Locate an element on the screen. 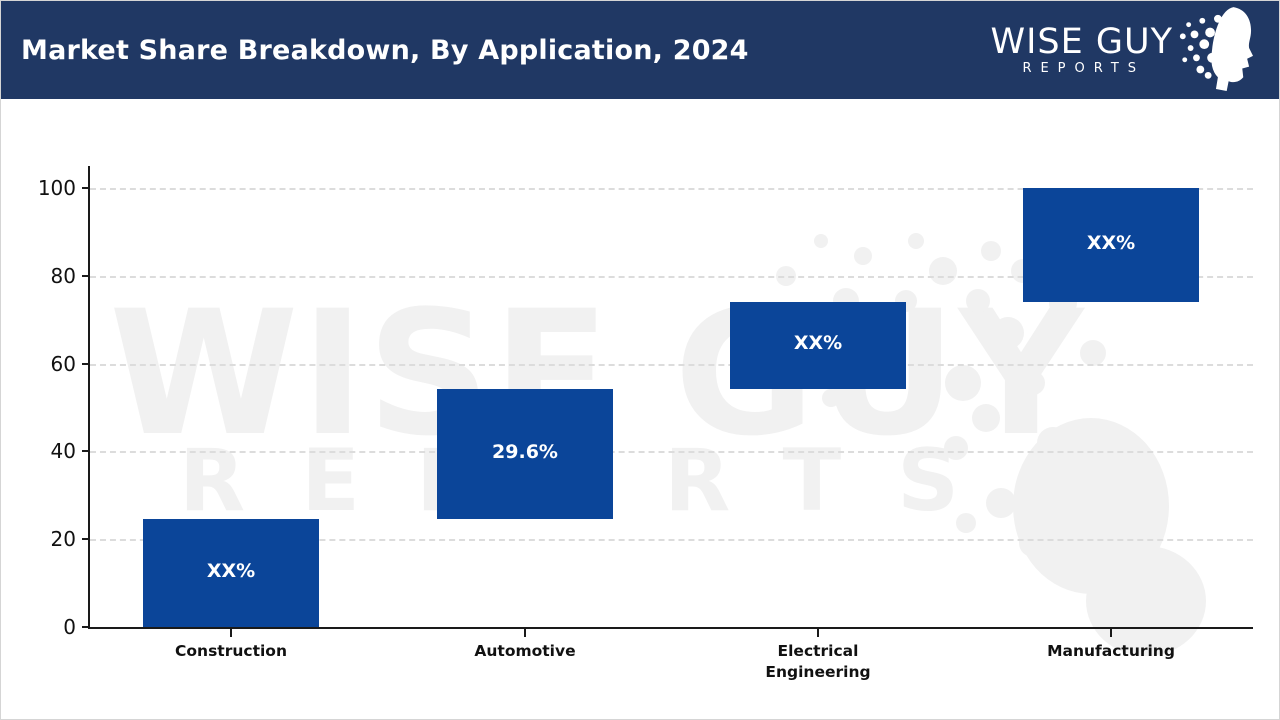  gridline-y100 is located at coordinates (671, 189).